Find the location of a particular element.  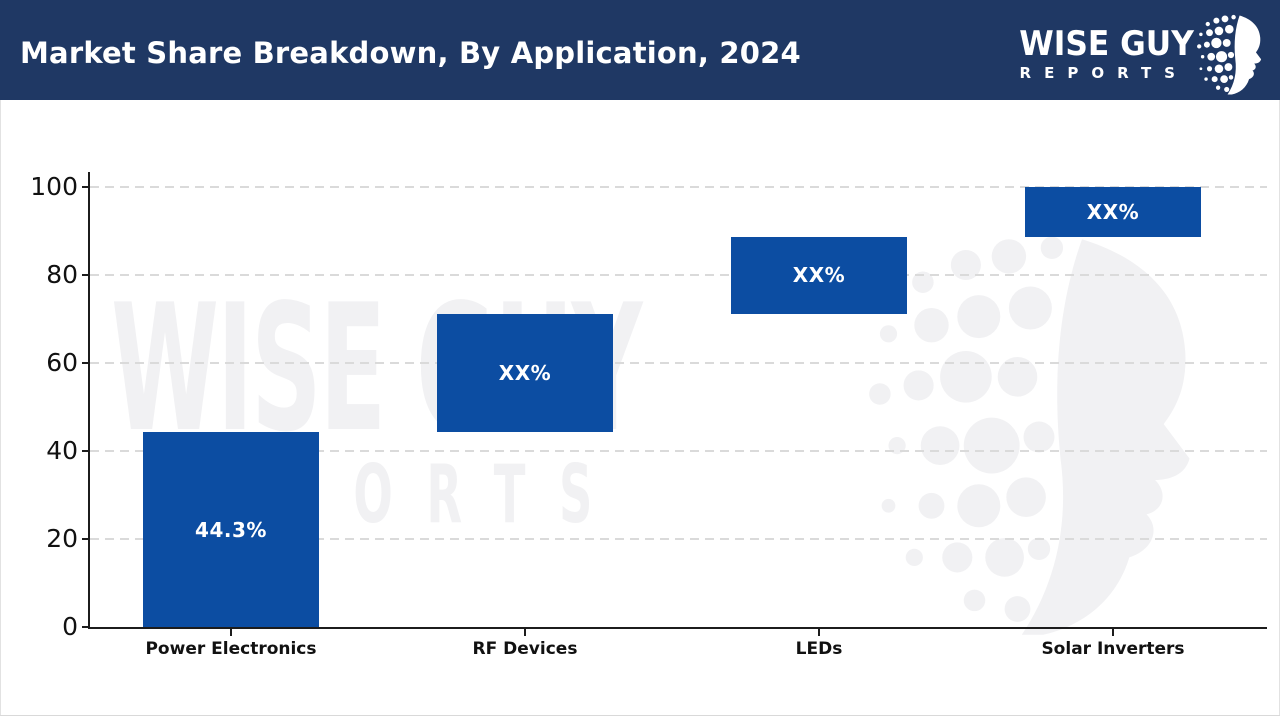

bottom-border is located at coordinates (640, 715).